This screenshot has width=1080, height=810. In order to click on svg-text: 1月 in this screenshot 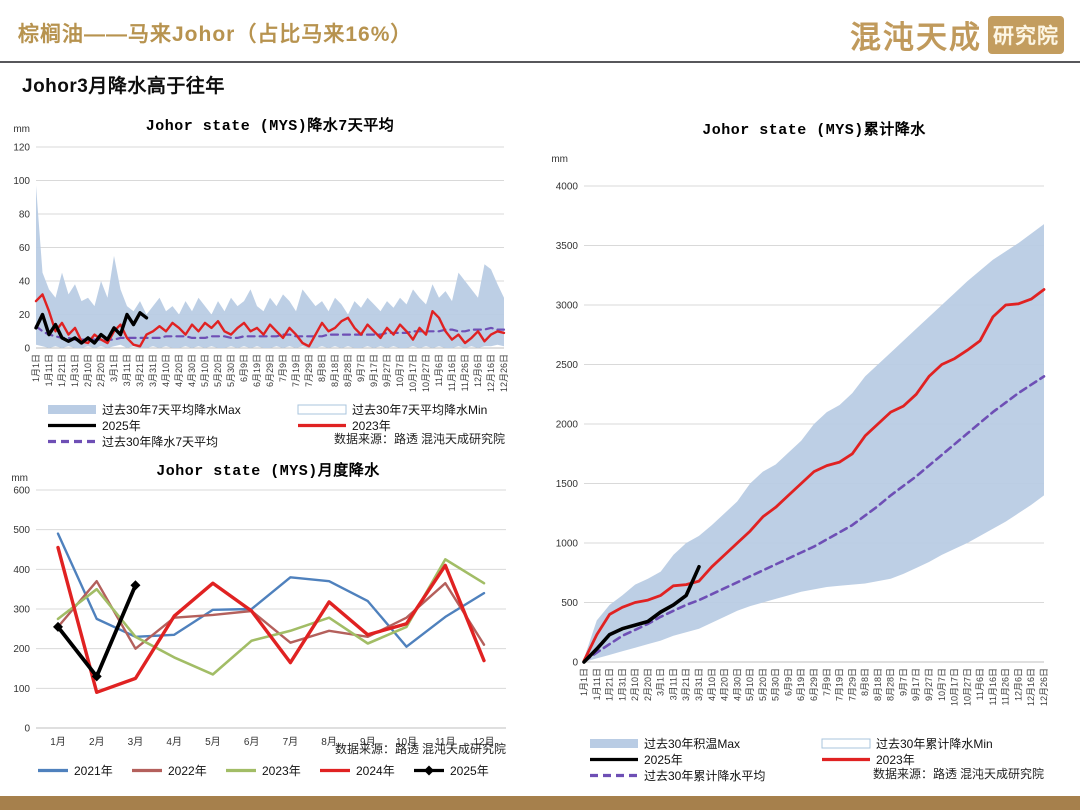, I will do `click(58, 742)`.